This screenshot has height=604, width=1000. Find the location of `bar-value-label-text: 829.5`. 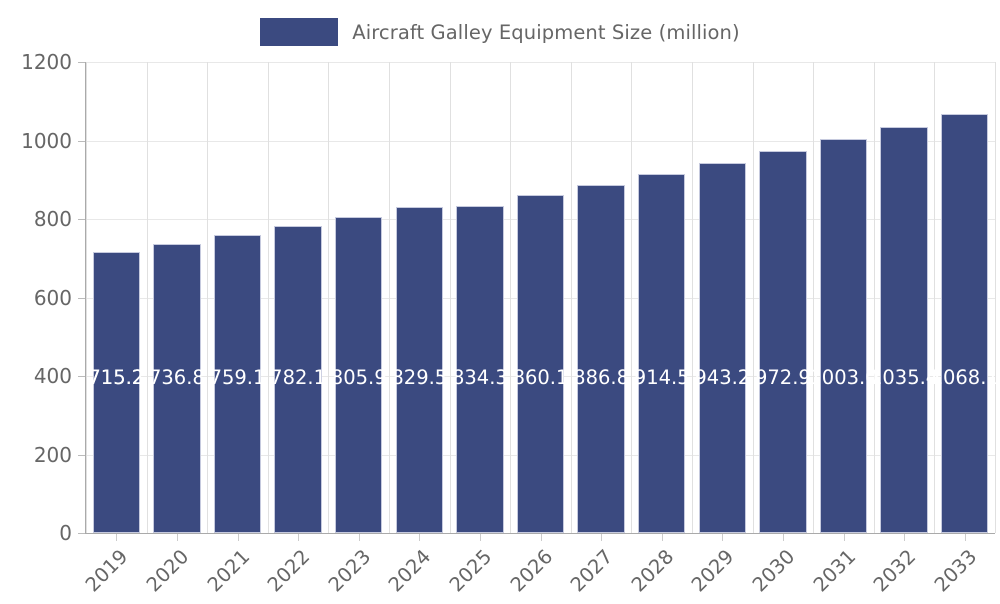

bar-value-label-text: 829.5 is located at coordinates (419, 378).